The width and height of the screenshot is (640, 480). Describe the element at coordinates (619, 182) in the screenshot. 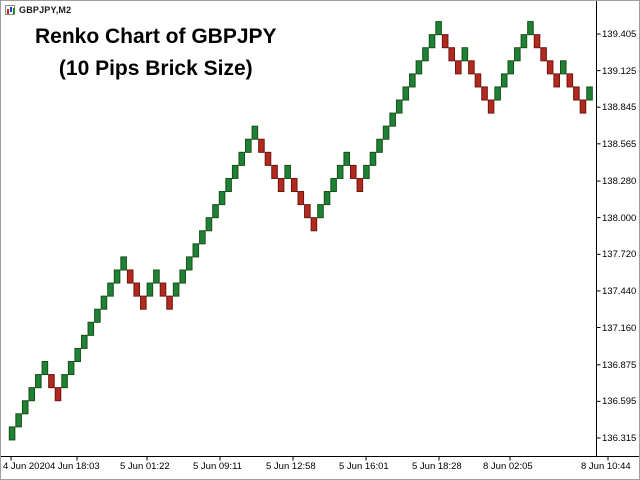

I see `price-tick-label: 138.280` at that location.